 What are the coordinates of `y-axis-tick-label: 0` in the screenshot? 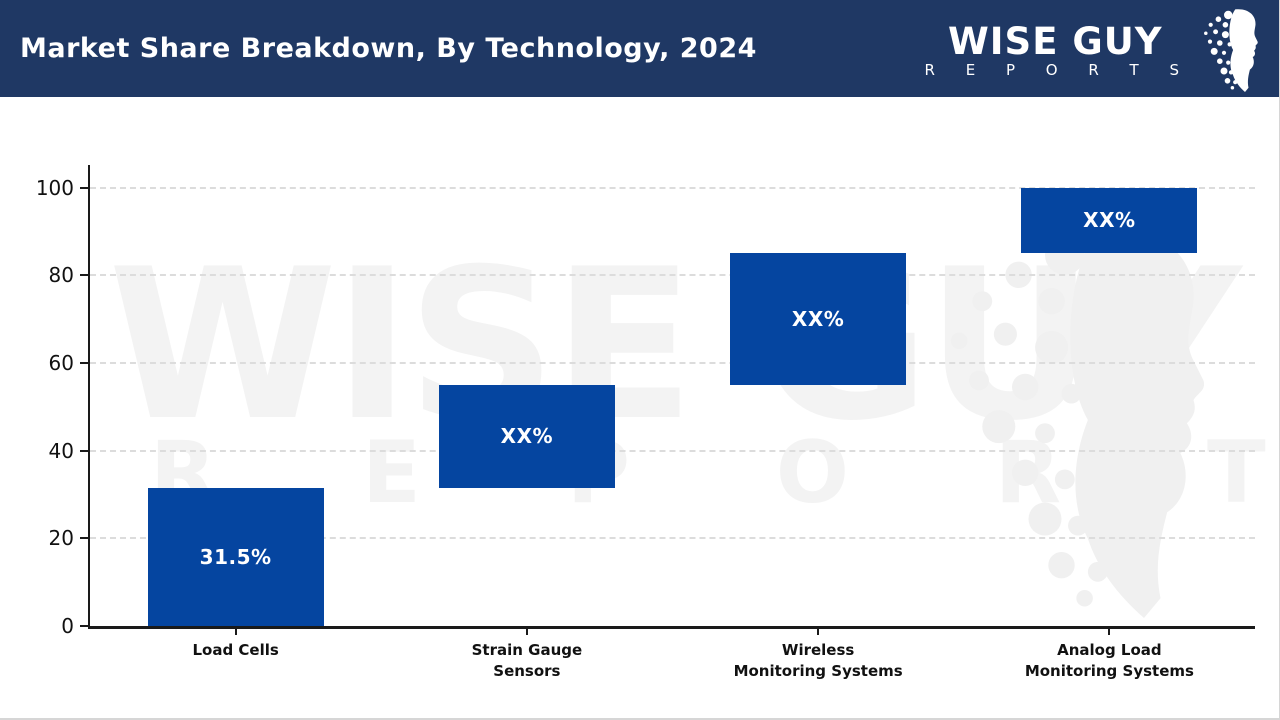 It's located at (67, 626).